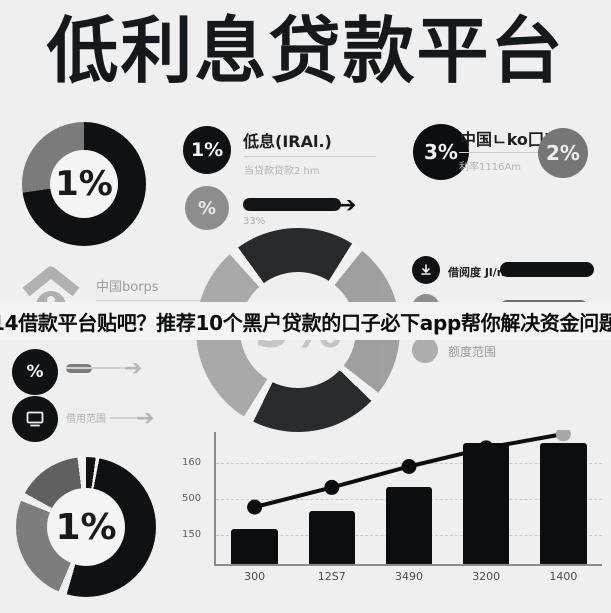 The height and width of the screenshot is (613, 611). What do you see at coordinates (102, 368) in the screenshot?
I see `progress-track-secondary` at bounding box center [102, 368].